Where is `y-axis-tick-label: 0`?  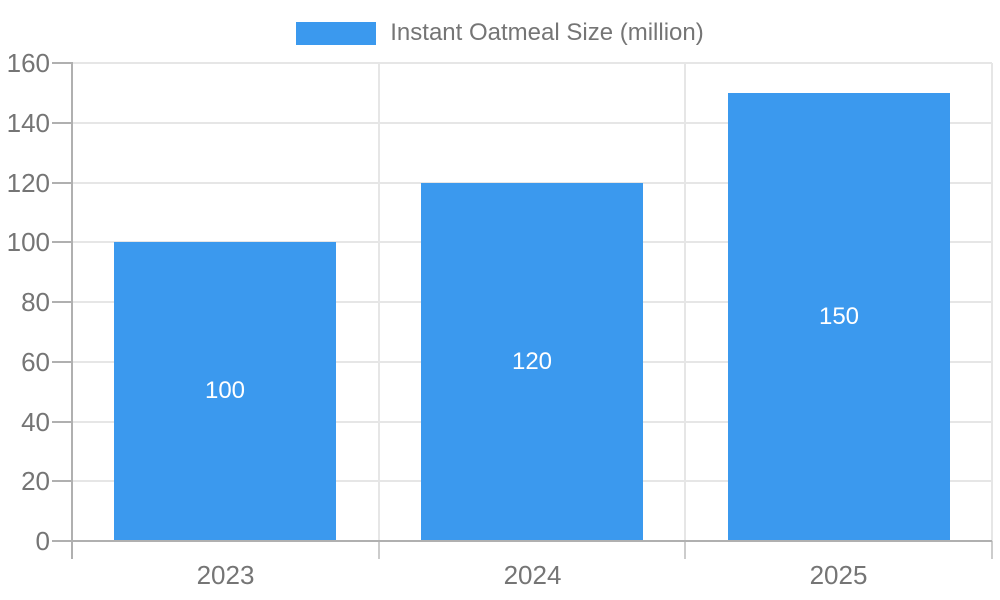 y-axis-tick-label: 0 is located at coordinates (42, 541).